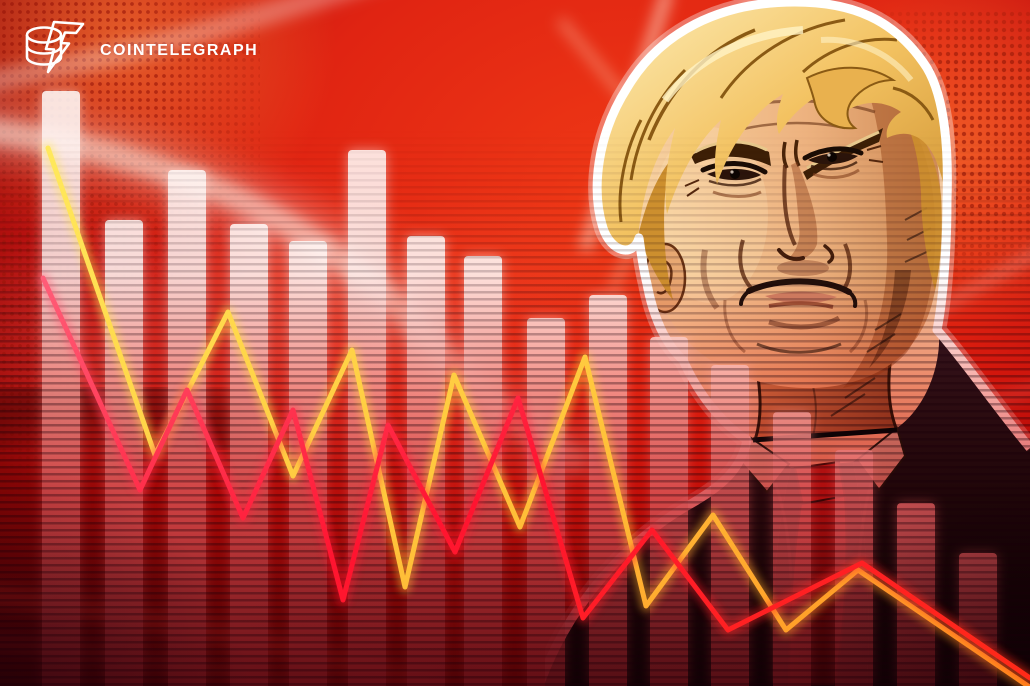 This screenshot has width=1030, height=686. I want to click on cointelegraph-logo: COINTELEGRAPH, so click(141, 48).